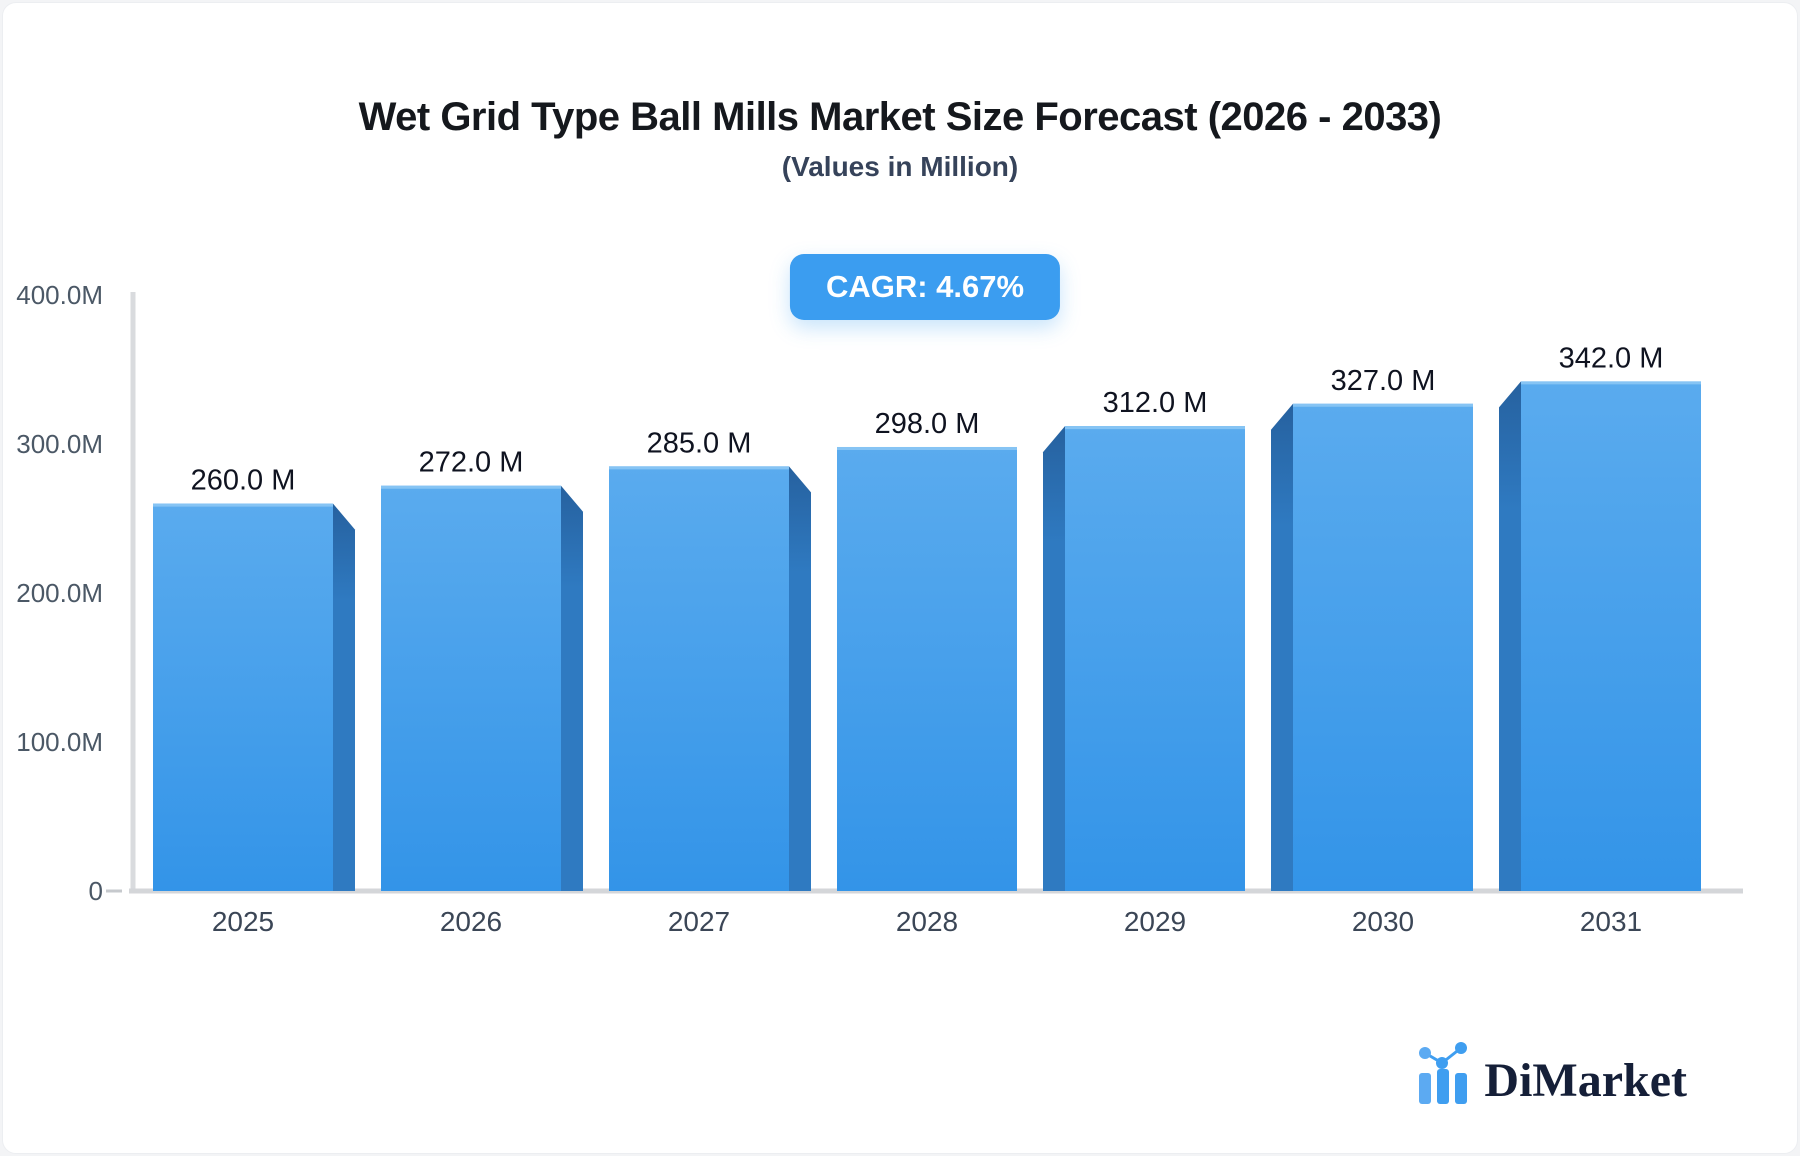  I want to click on bar-value-label: 342.0 M, so click(1611, 358).